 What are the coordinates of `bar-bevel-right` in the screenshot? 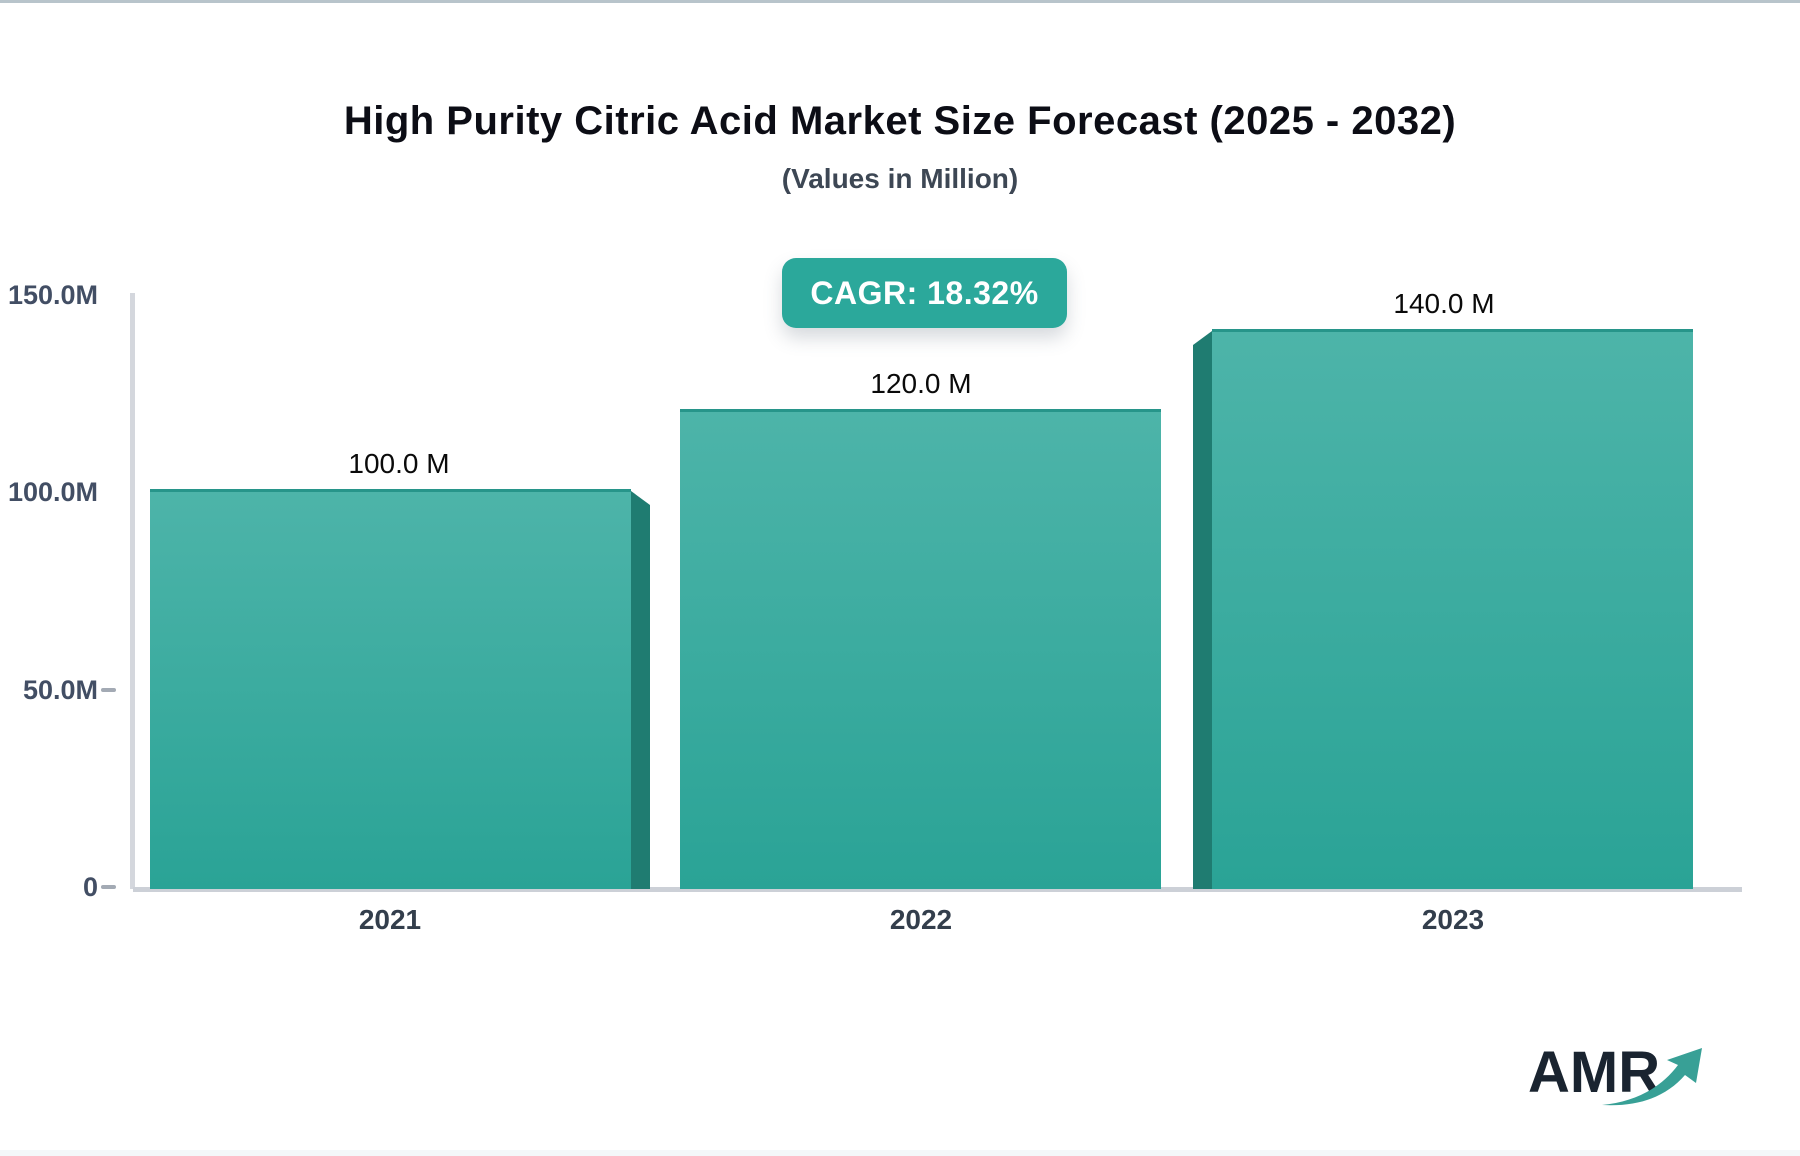 It's located at (640, 690).